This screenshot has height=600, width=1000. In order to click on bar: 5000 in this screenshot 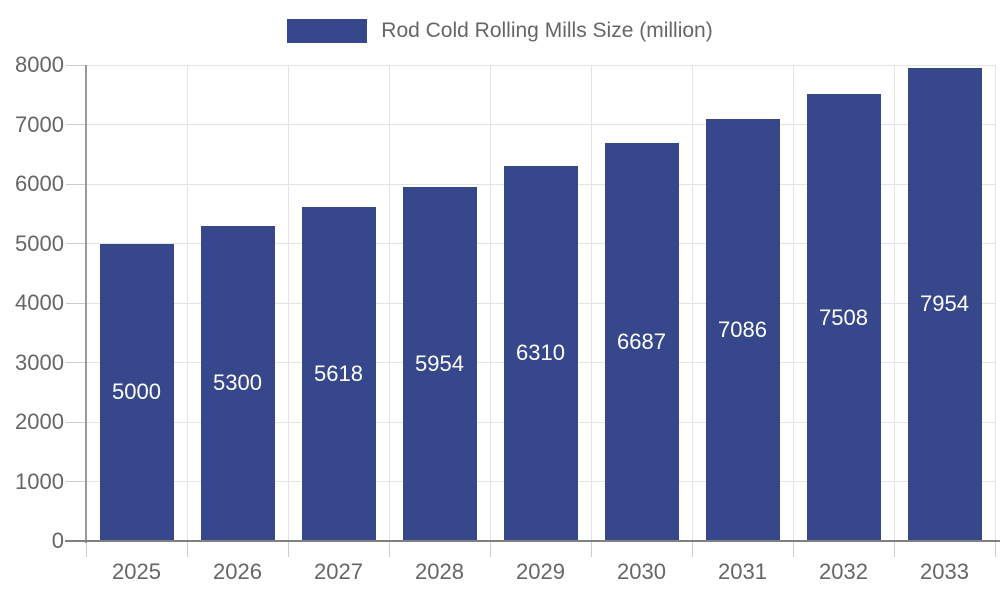, I will do `click(136, 392)`.